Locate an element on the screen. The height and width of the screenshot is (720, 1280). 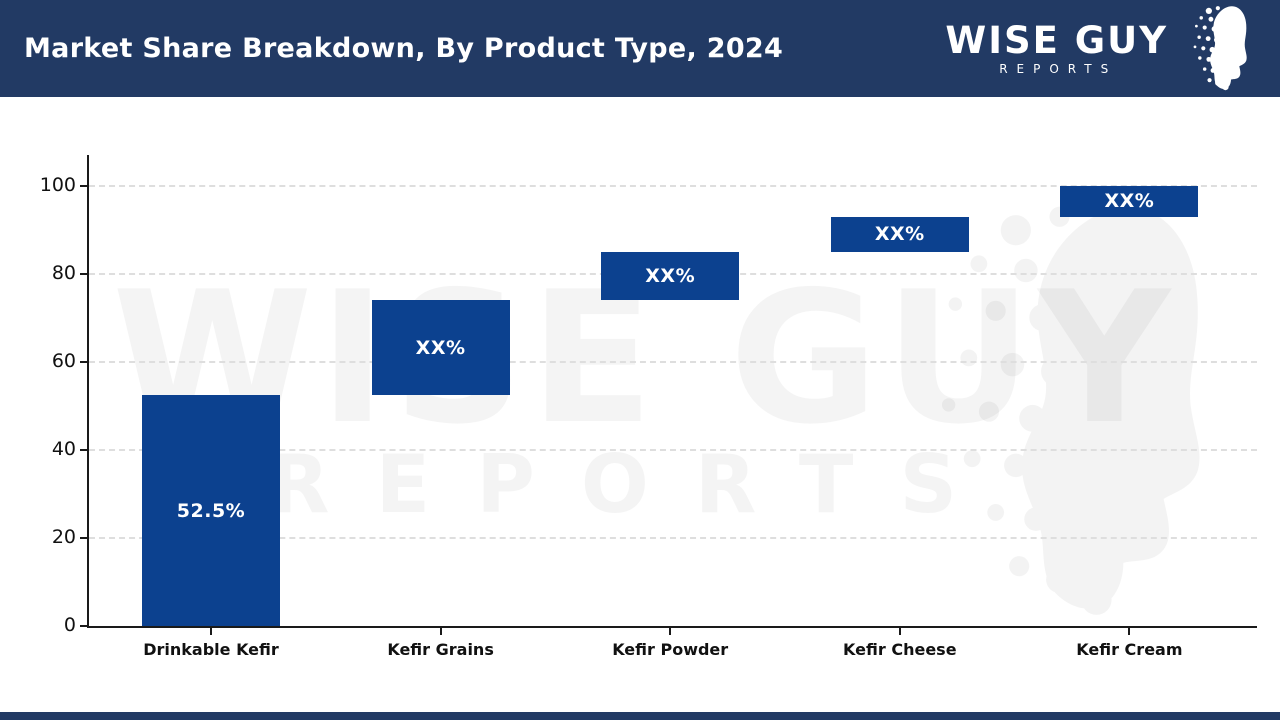
brand-logo: WISE GUY REPORTS is located at coordinates (1099, 49).